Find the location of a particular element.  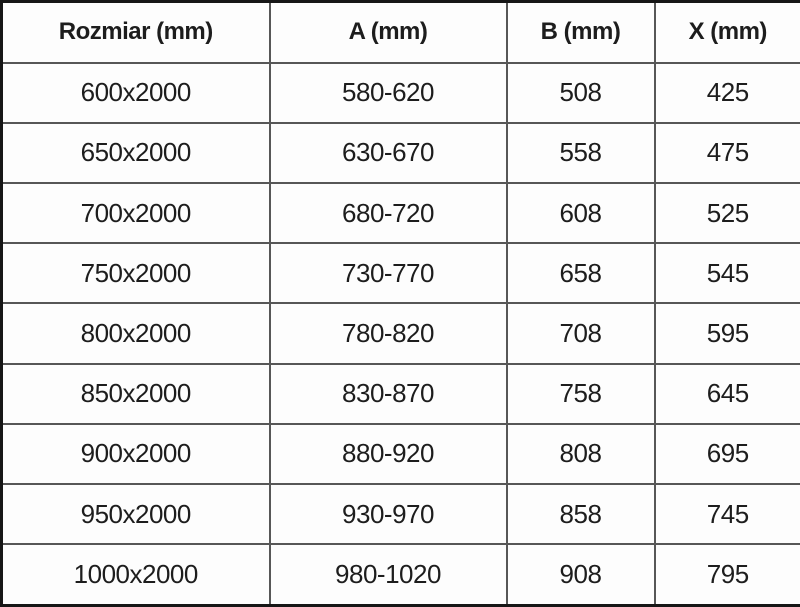

table-row: 950x2000 930-970 858 745 is located at coordinates (400, 514).